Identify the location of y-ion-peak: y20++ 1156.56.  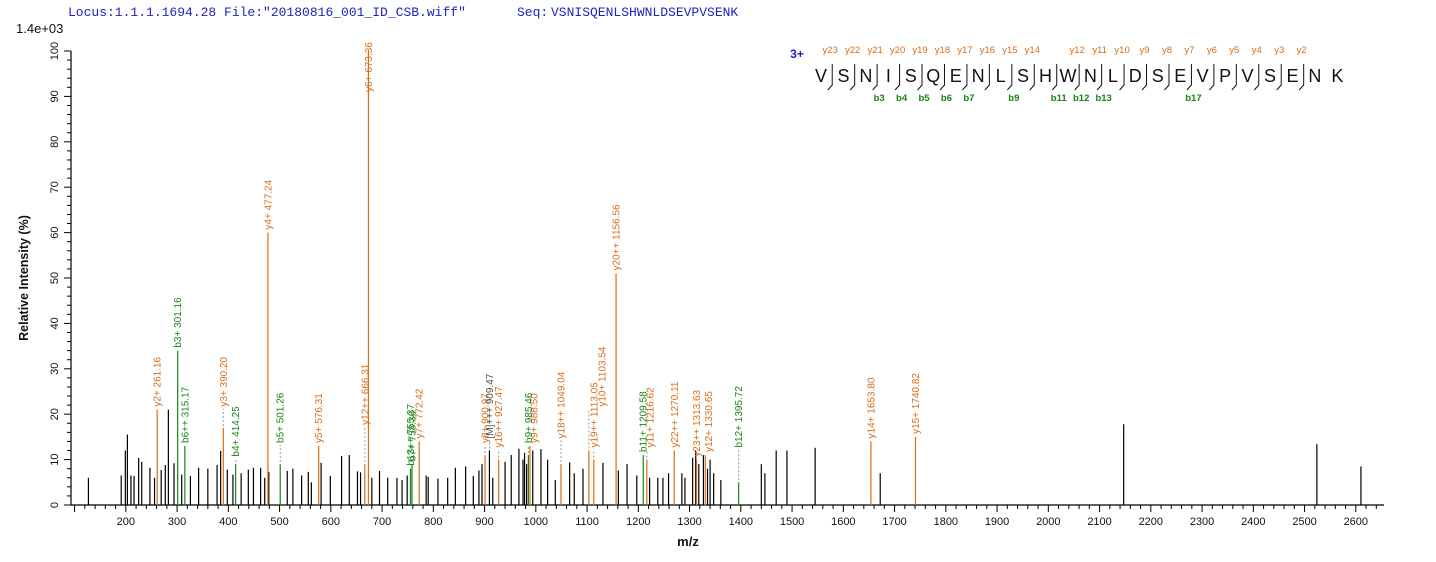
(617, 354).